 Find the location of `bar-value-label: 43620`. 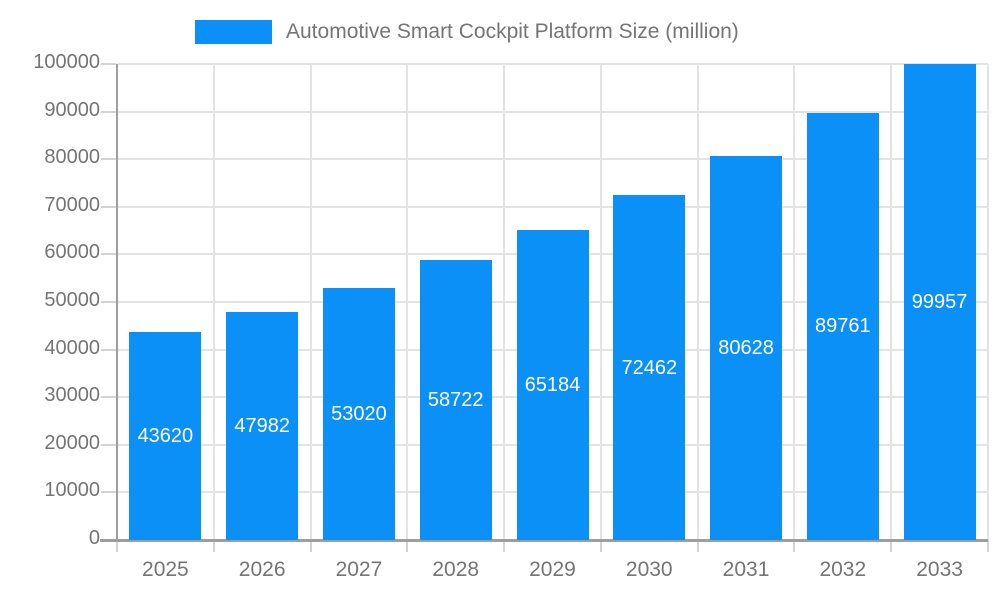

bar-value-label: 43620 is located at coordinates (165, 436).